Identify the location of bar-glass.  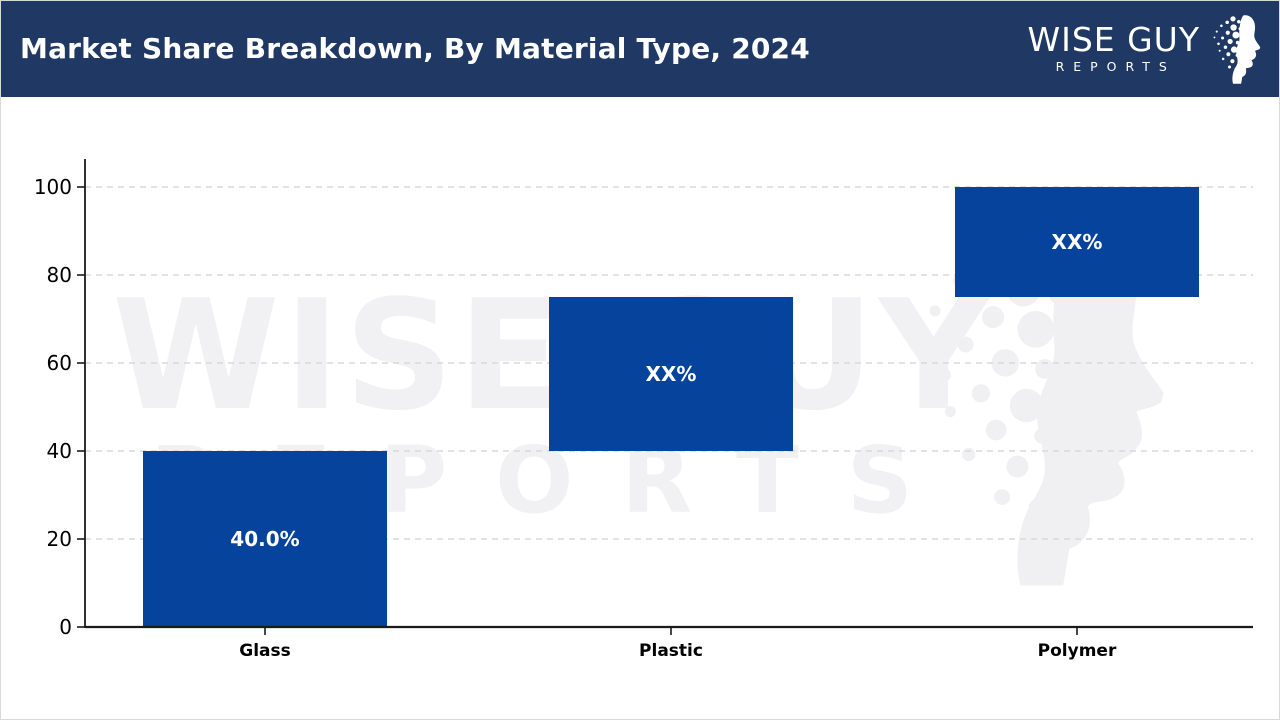
(265, 539).